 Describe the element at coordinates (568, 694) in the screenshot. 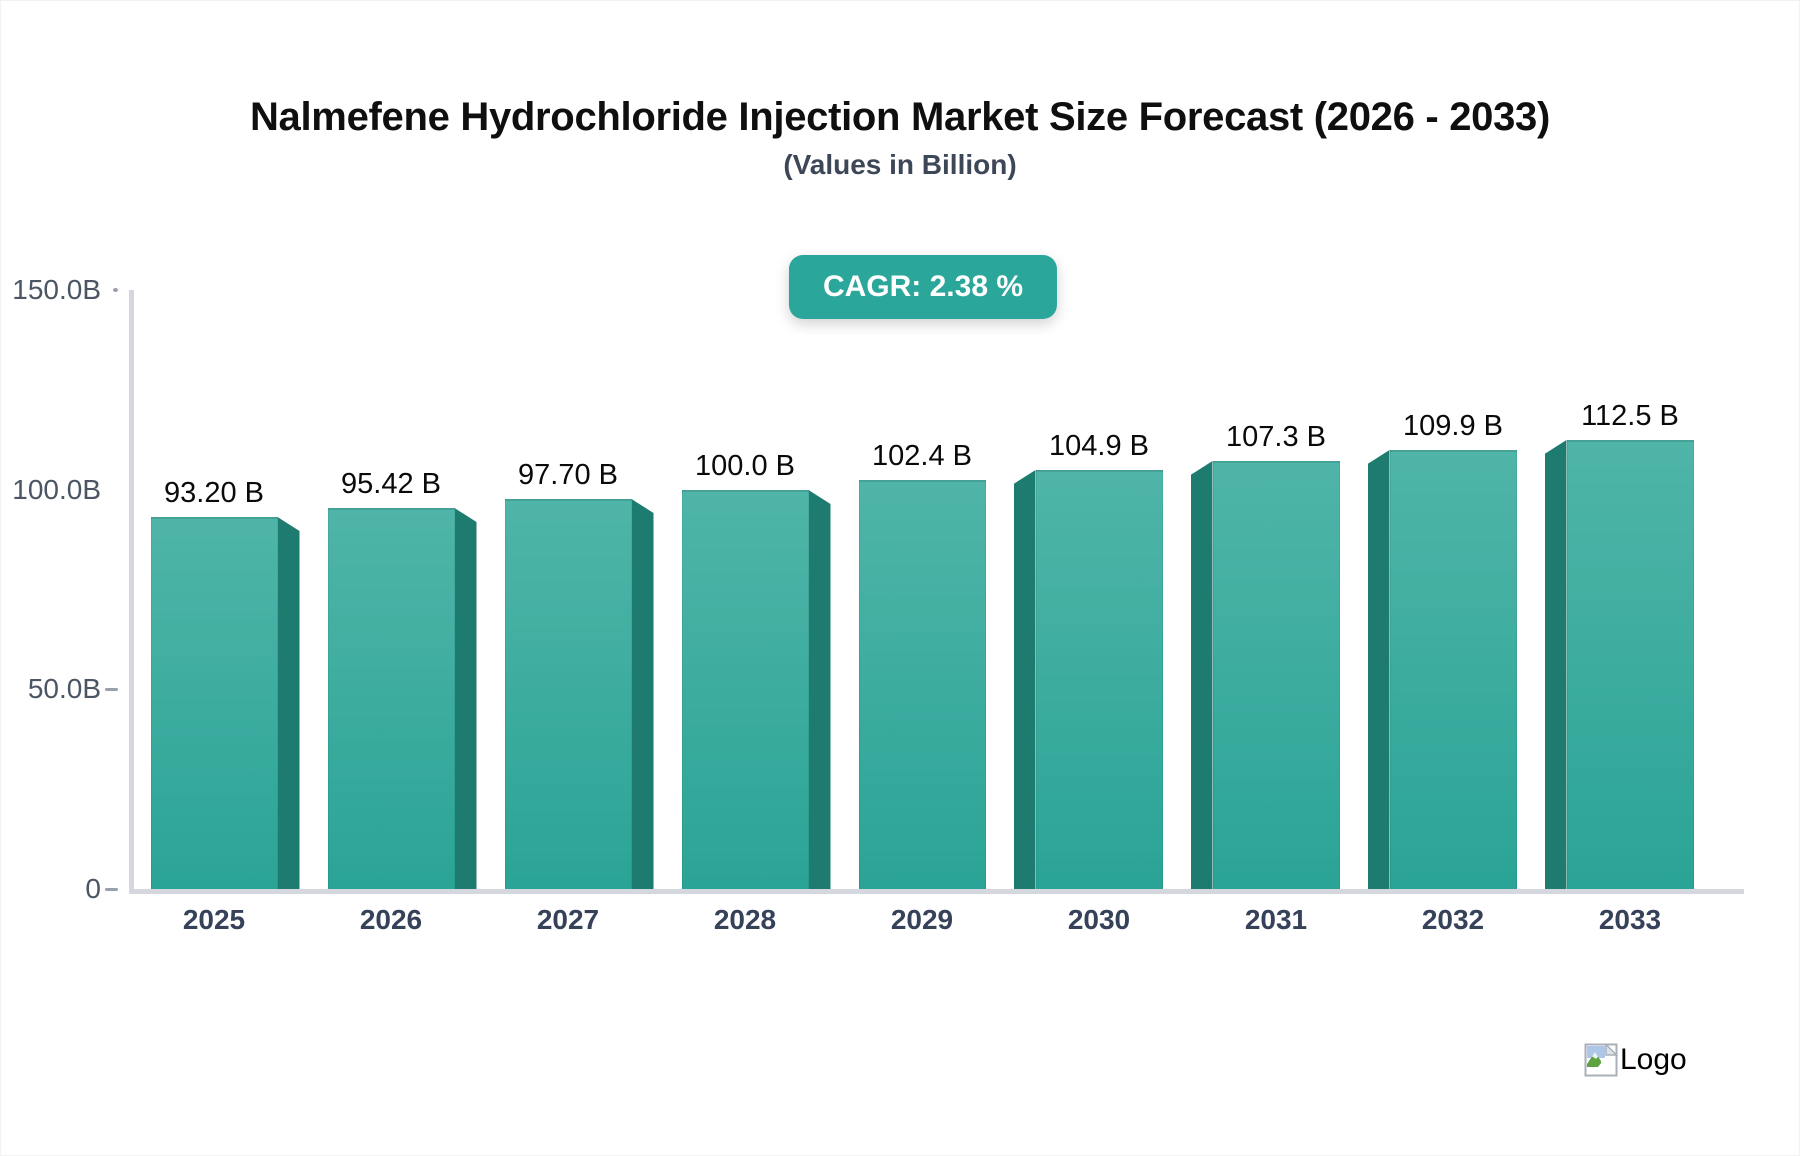

I see `bar-2027` at that location.